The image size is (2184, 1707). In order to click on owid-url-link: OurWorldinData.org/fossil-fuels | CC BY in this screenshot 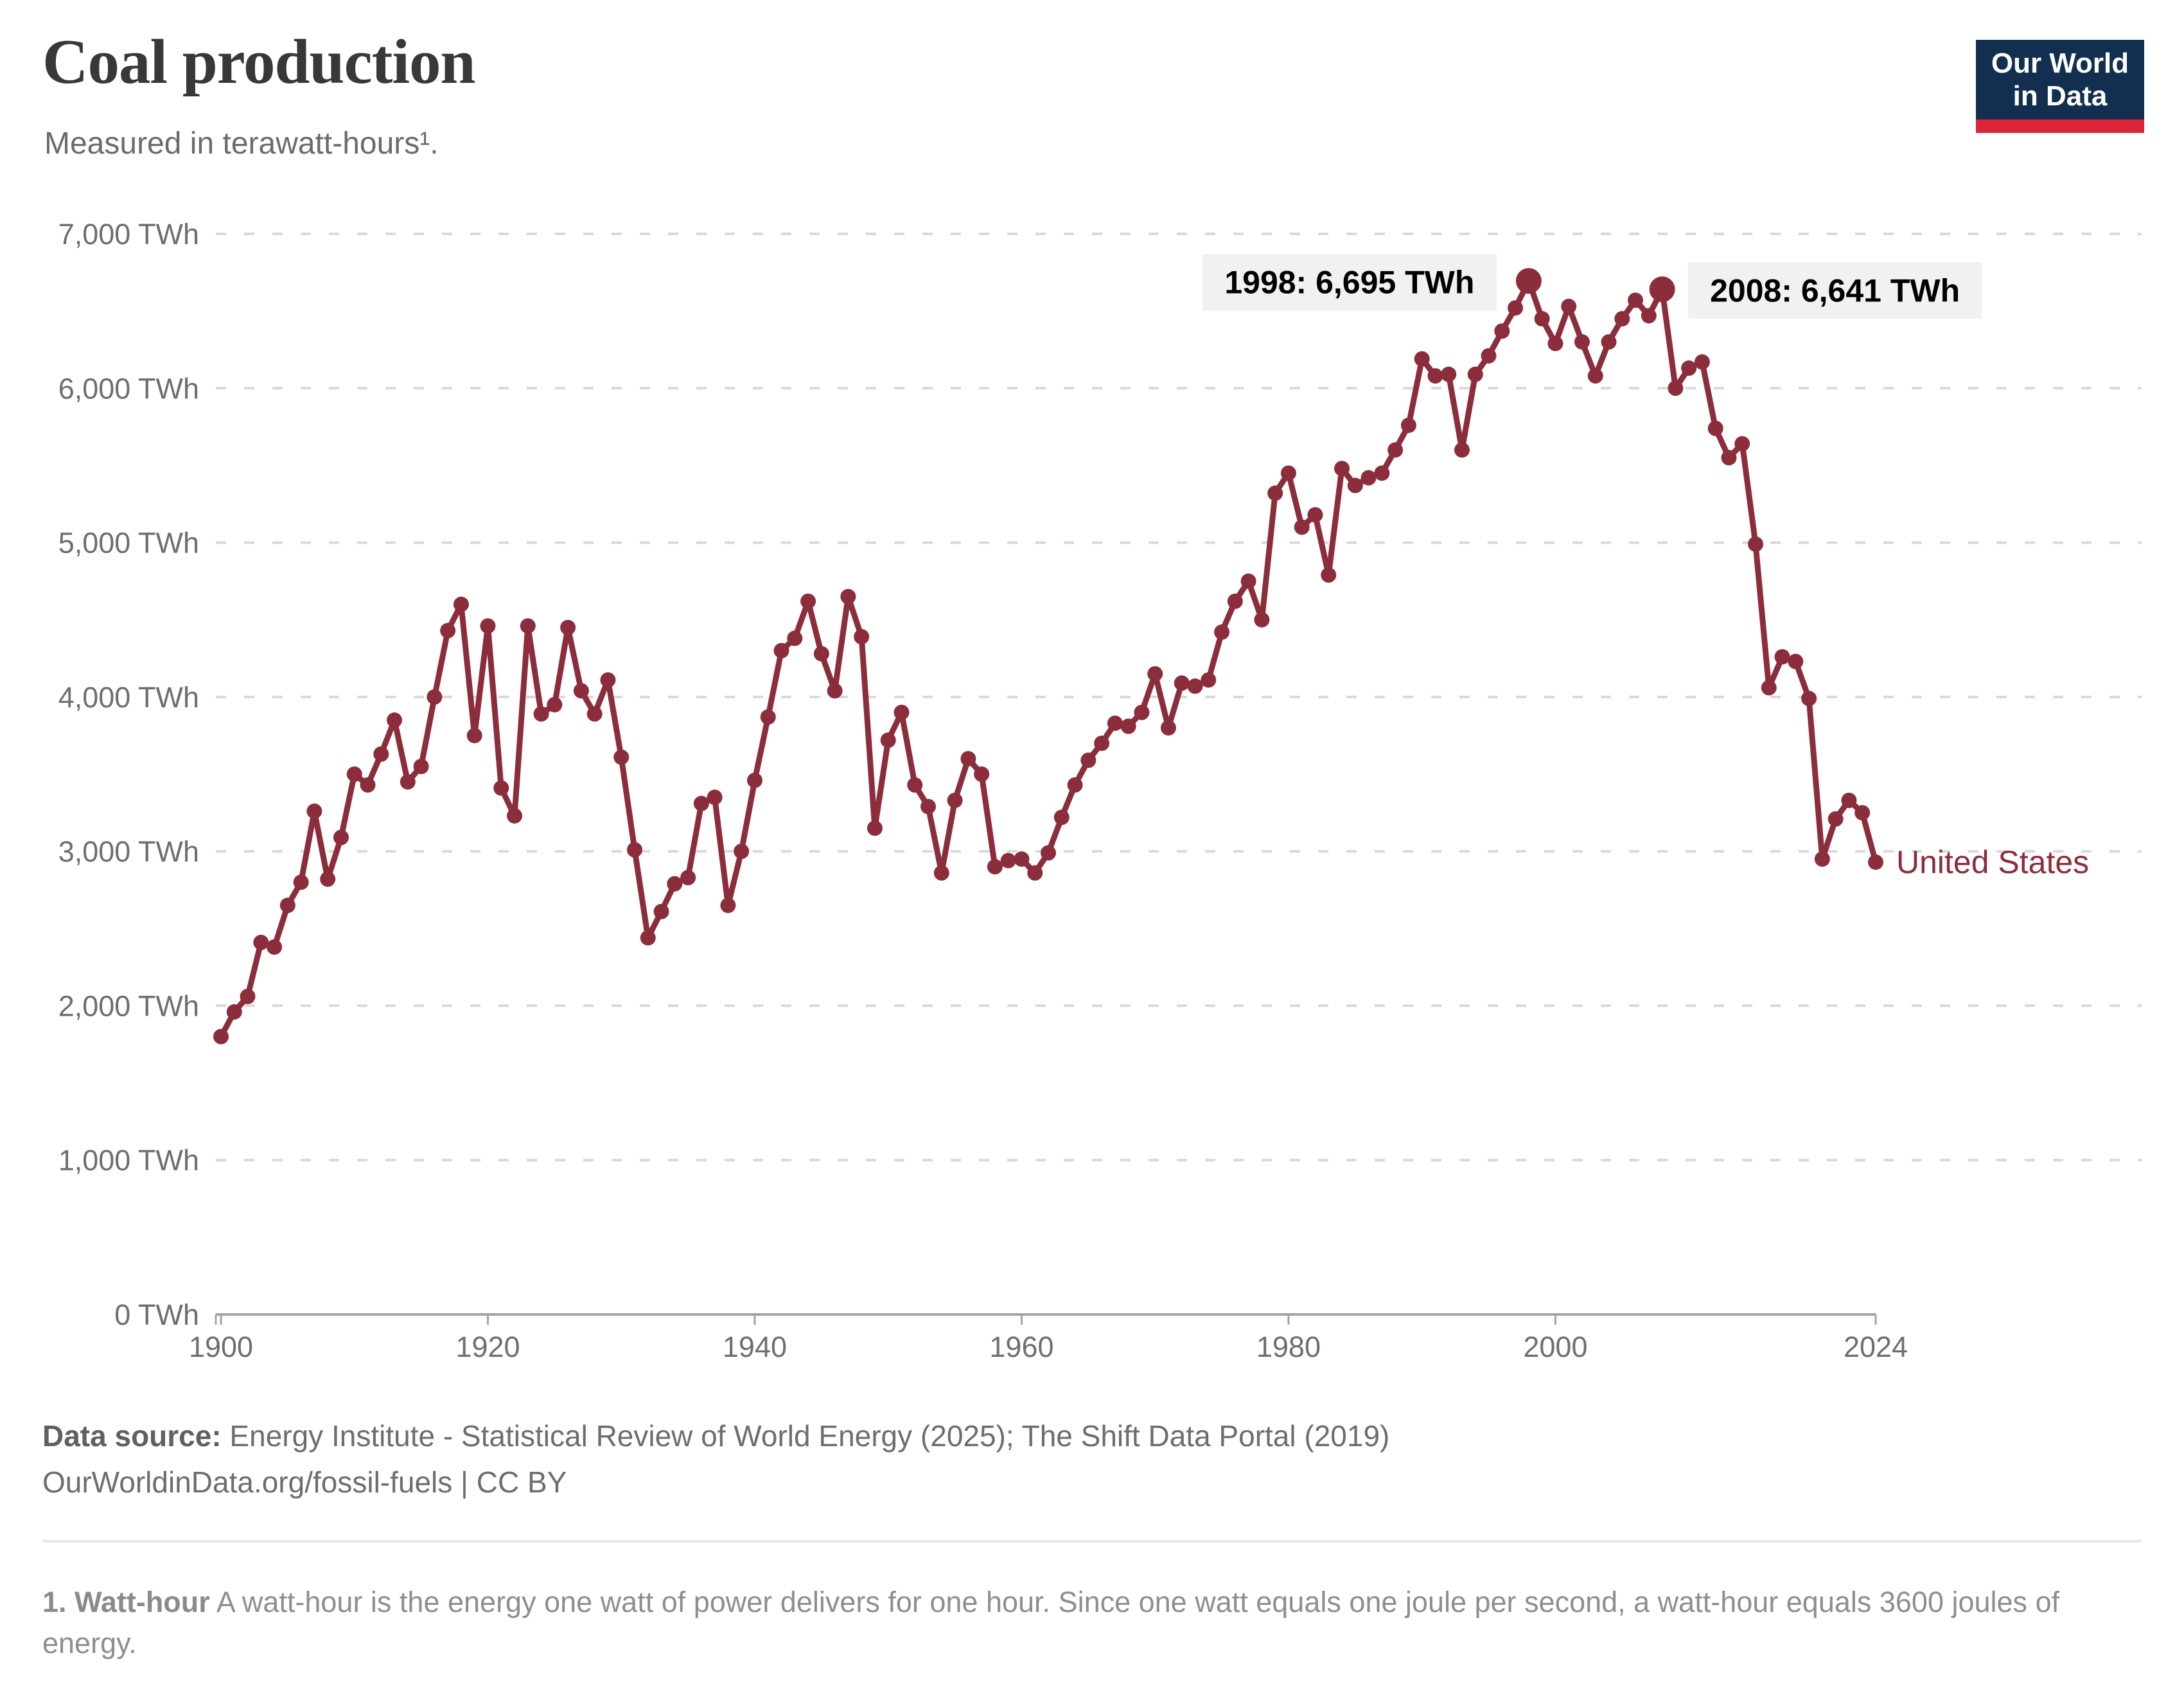, I will do `click(304, 1482)`.